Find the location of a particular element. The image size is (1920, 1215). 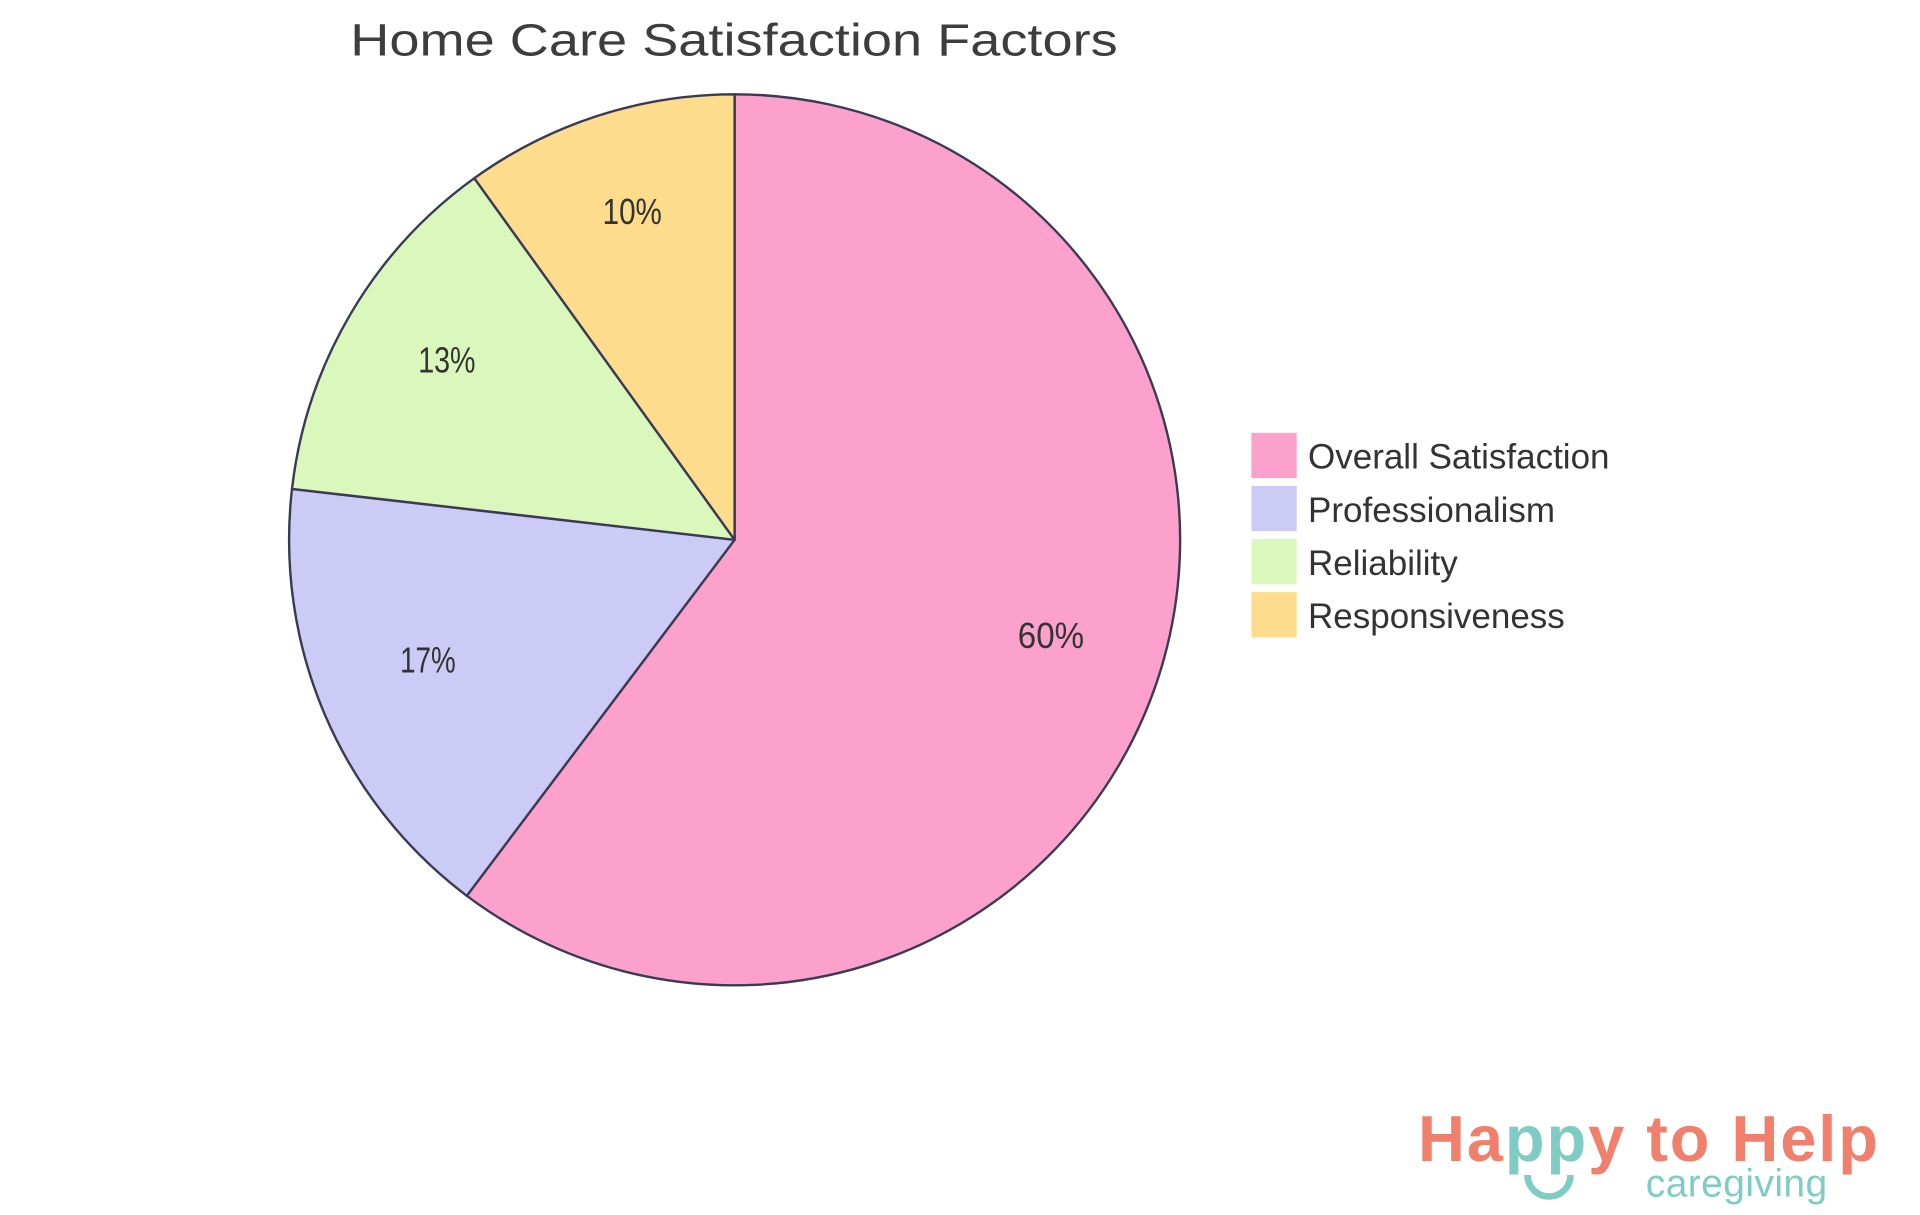

svg-text: 10% is located at coordinates (632, 211).